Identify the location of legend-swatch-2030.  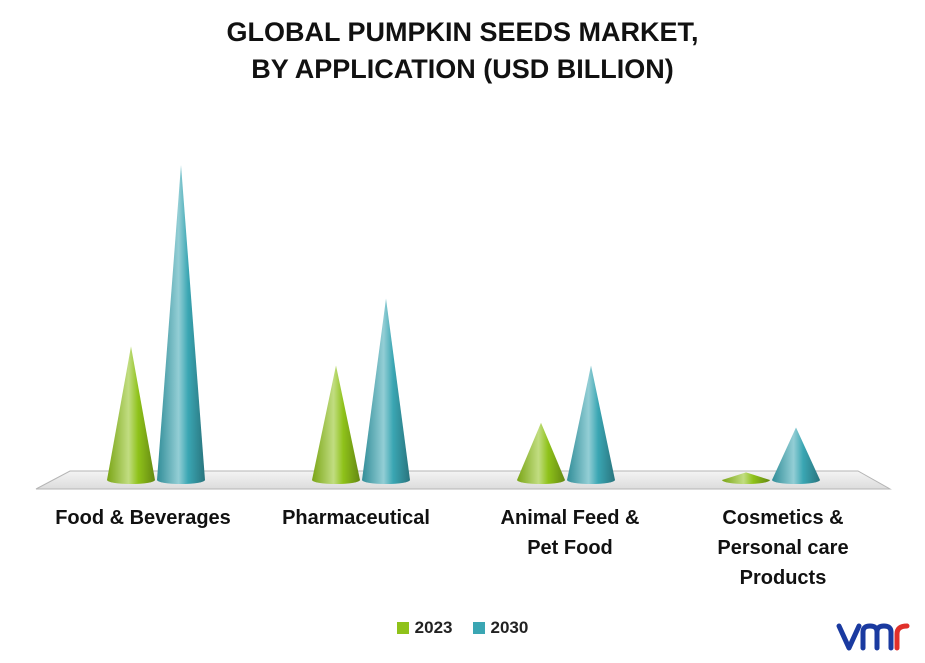
(478, 628).